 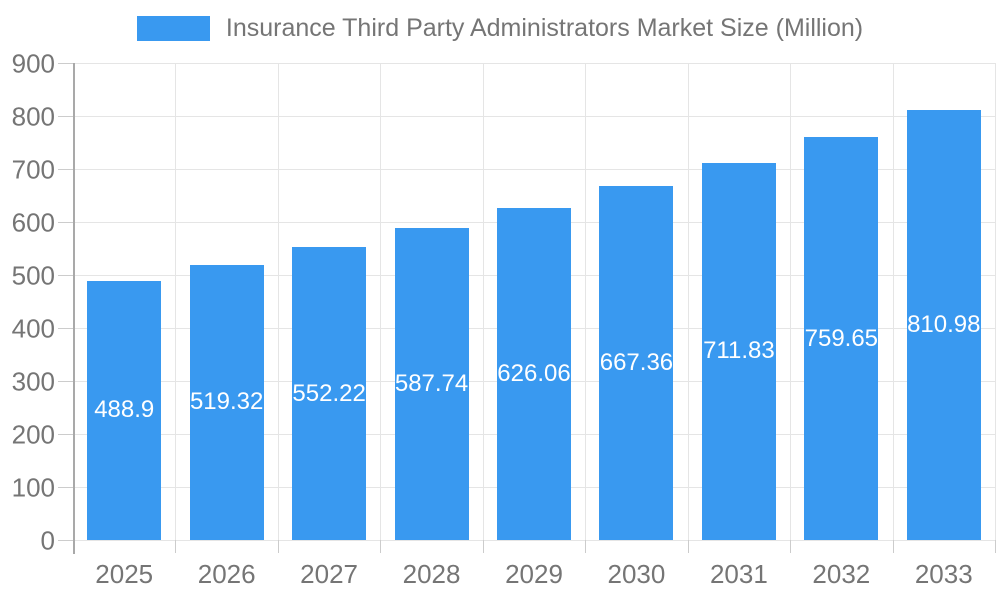 What do you see at coordinates (33, 116) in the screenshot?
I see `y-axis-label: 800` at bounding box center [33, 116].